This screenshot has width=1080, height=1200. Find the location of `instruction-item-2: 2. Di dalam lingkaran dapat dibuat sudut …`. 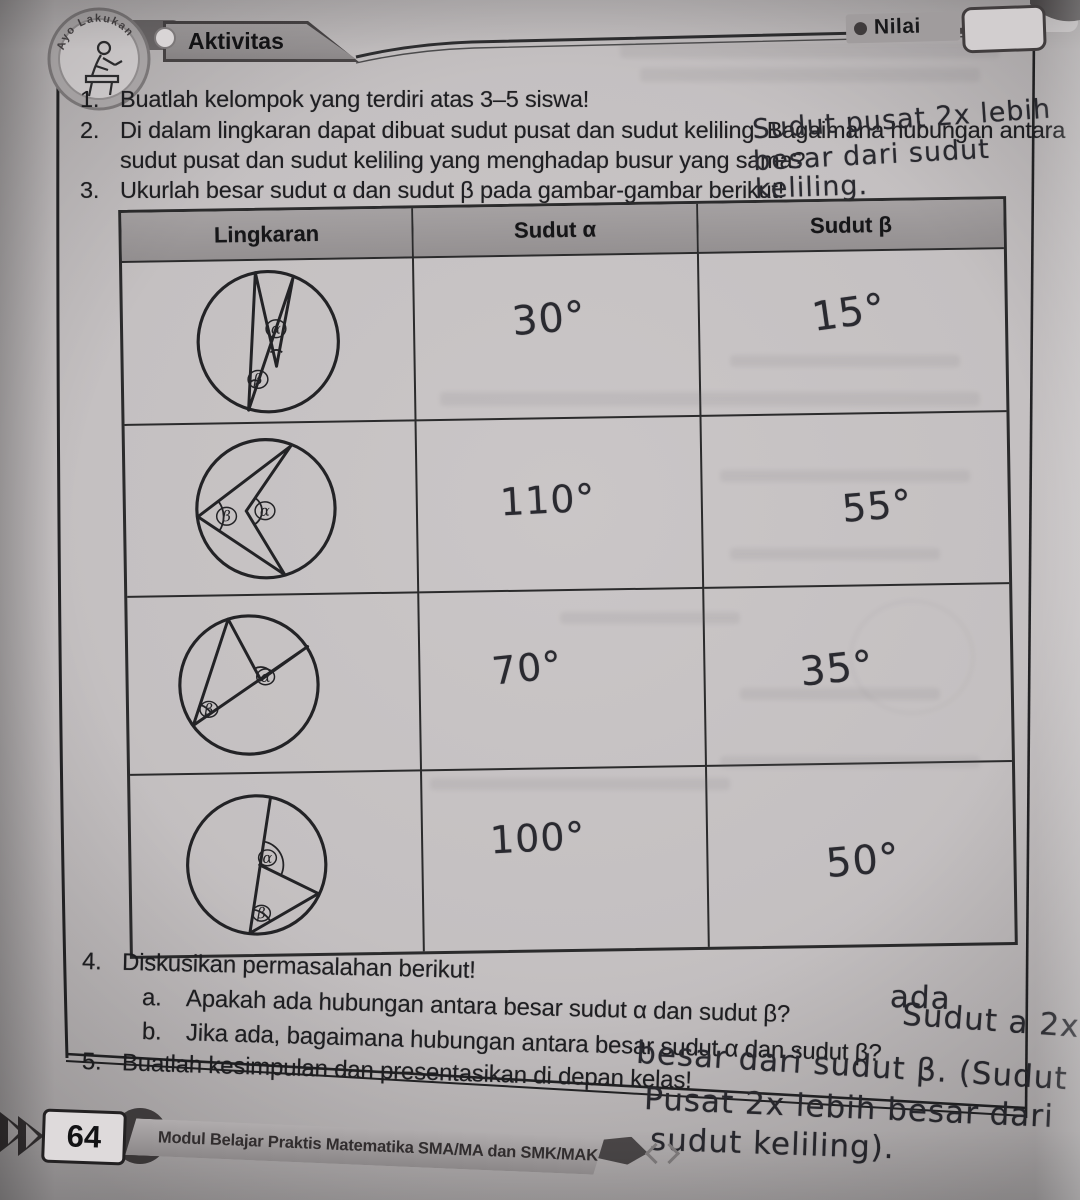

instruction-item-2: 2. Di dalam lingkaran dapat dibuat sudut … is located at coordinates (572, 130).